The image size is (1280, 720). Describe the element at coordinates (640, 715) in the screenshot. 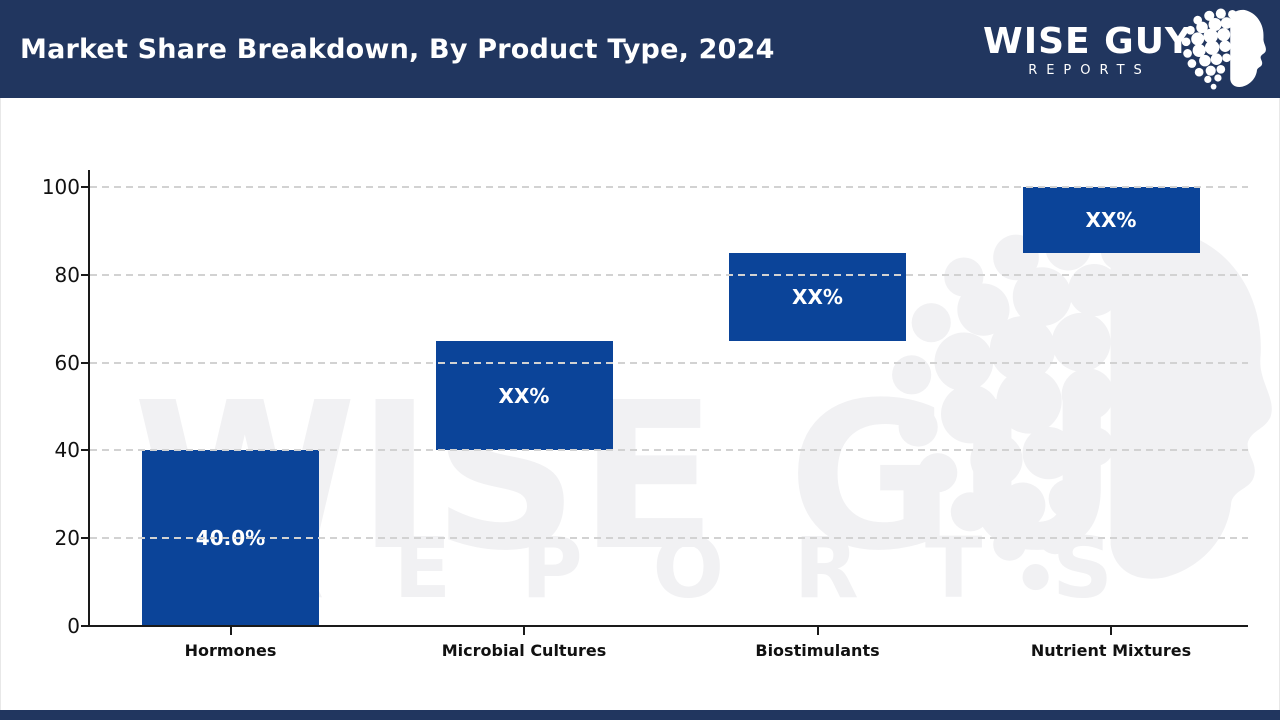

I see `footer-band` at that location.